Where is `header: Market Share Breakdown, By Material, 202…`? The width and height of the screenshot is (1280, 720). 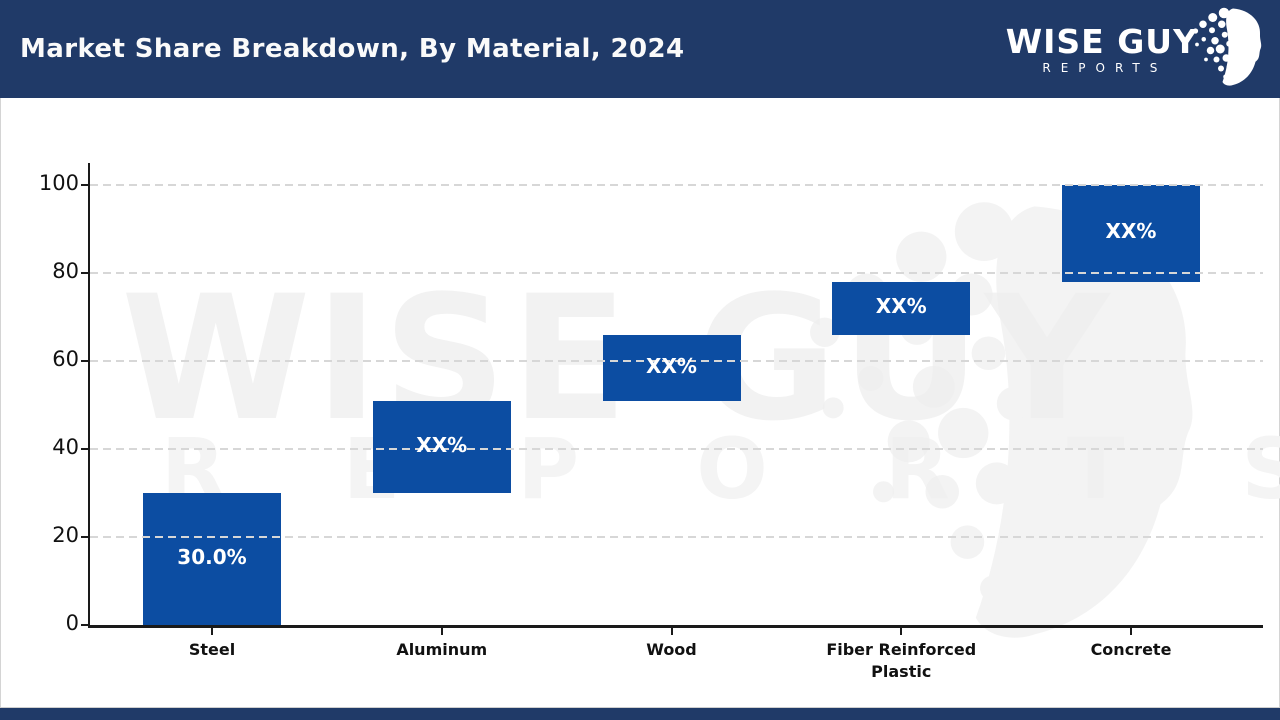
header: Market Share Breakdown, By Material, 202… is located at coordinates (640, 49).